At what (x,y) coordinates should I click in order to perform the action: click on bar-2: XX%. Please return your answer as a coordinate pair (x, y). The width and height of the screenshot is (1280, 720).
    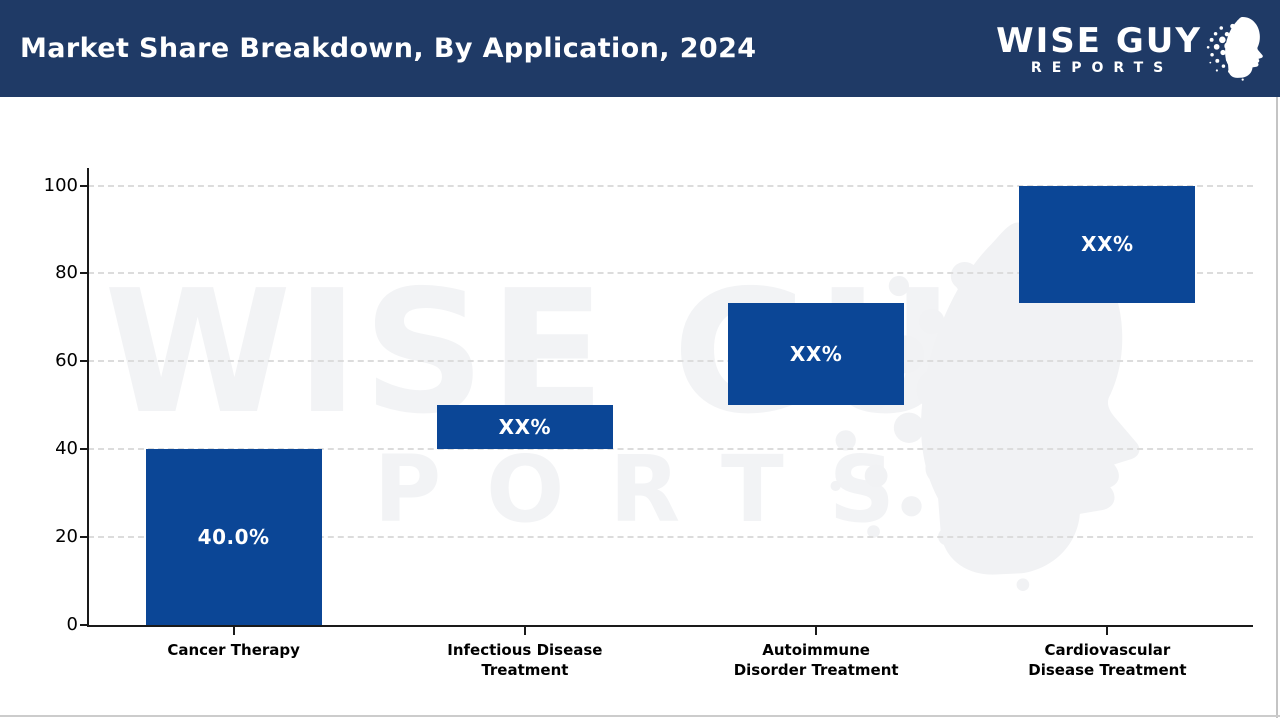
    Looking at the image, I should click on (524, 427).